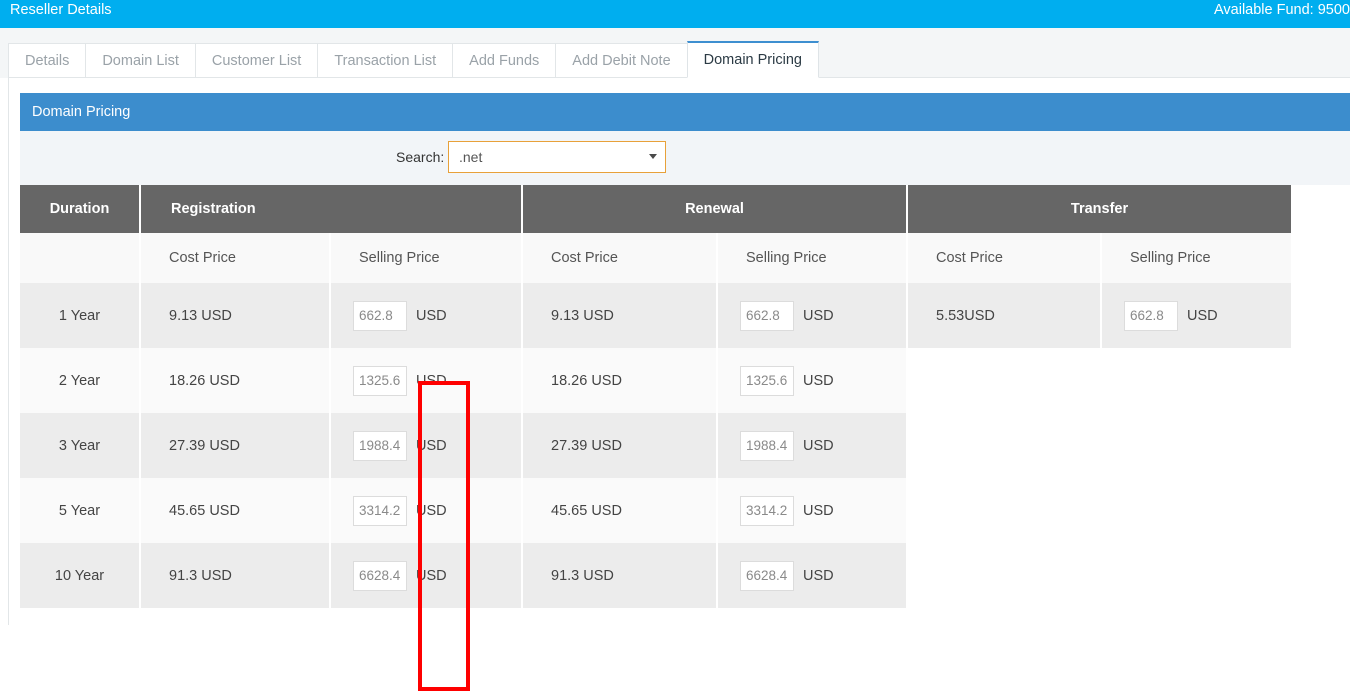 The height and width of the screenshot is (691, 1350). I want to click on search-selected-value: .net, so click(471, 157).